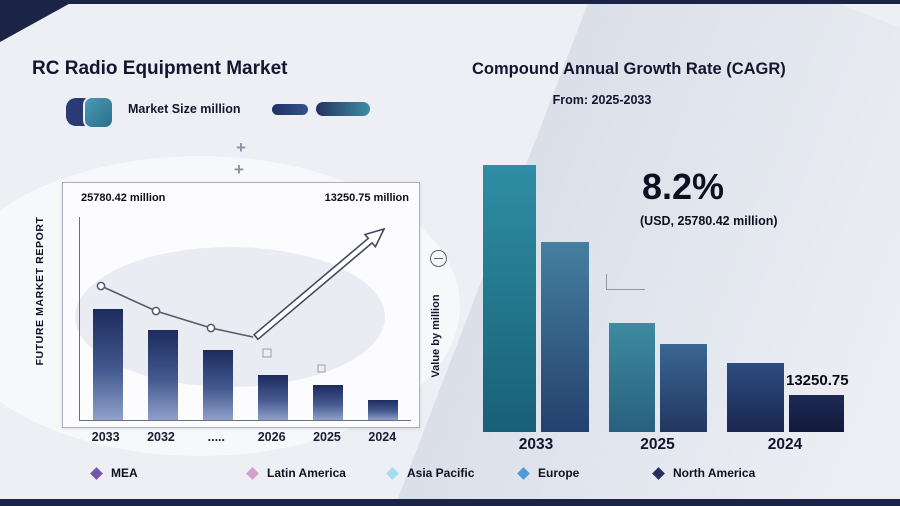  What do you see at coordinates (366, 198) in the screenshot?
I see `annotation-right-value: 13250.75 million` at bounding box center [366, 198].